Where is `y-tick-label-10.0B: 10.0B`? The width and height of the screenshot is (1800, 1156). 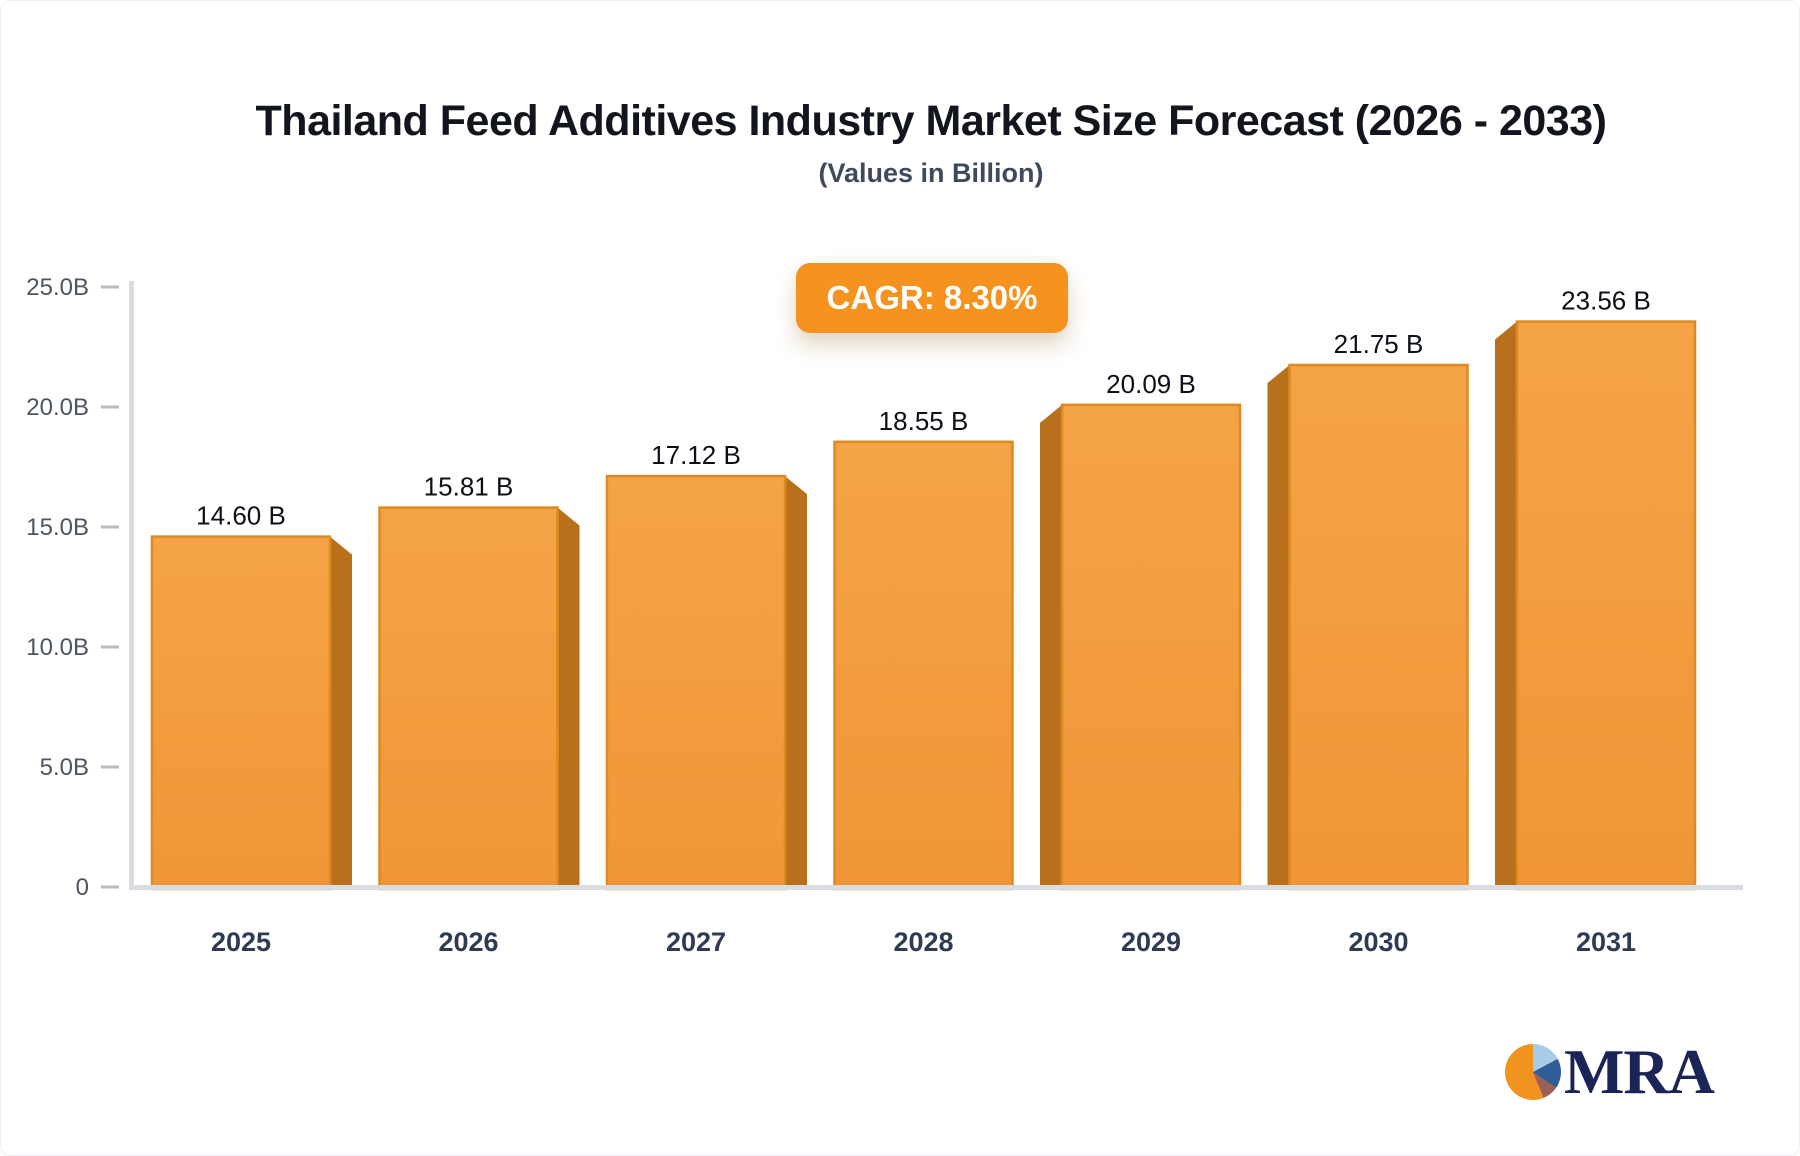 y-tick-label-10.0B: 10.0B is located at coordinates (57, 647).